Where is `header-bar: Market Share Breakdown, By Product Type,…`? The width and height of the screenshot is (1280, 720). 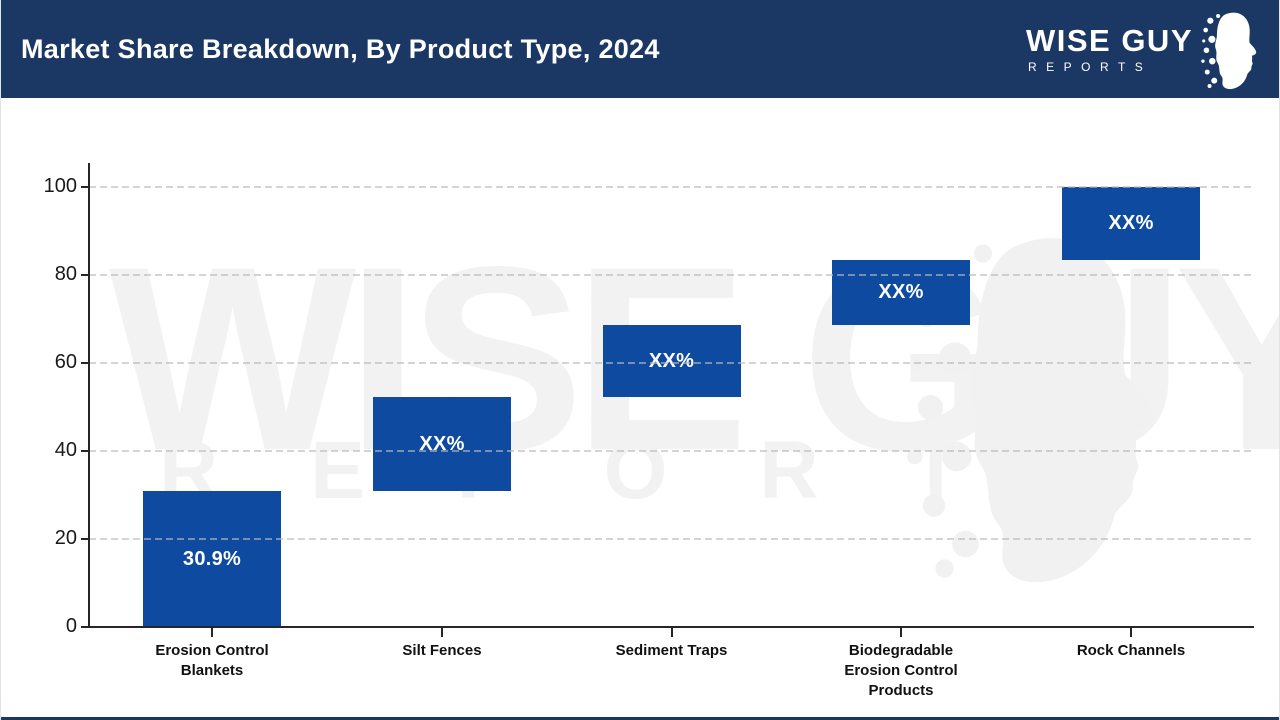 header-bar: Market Share Breakdown, By Product Type,… is located at coordinates (640, 49).